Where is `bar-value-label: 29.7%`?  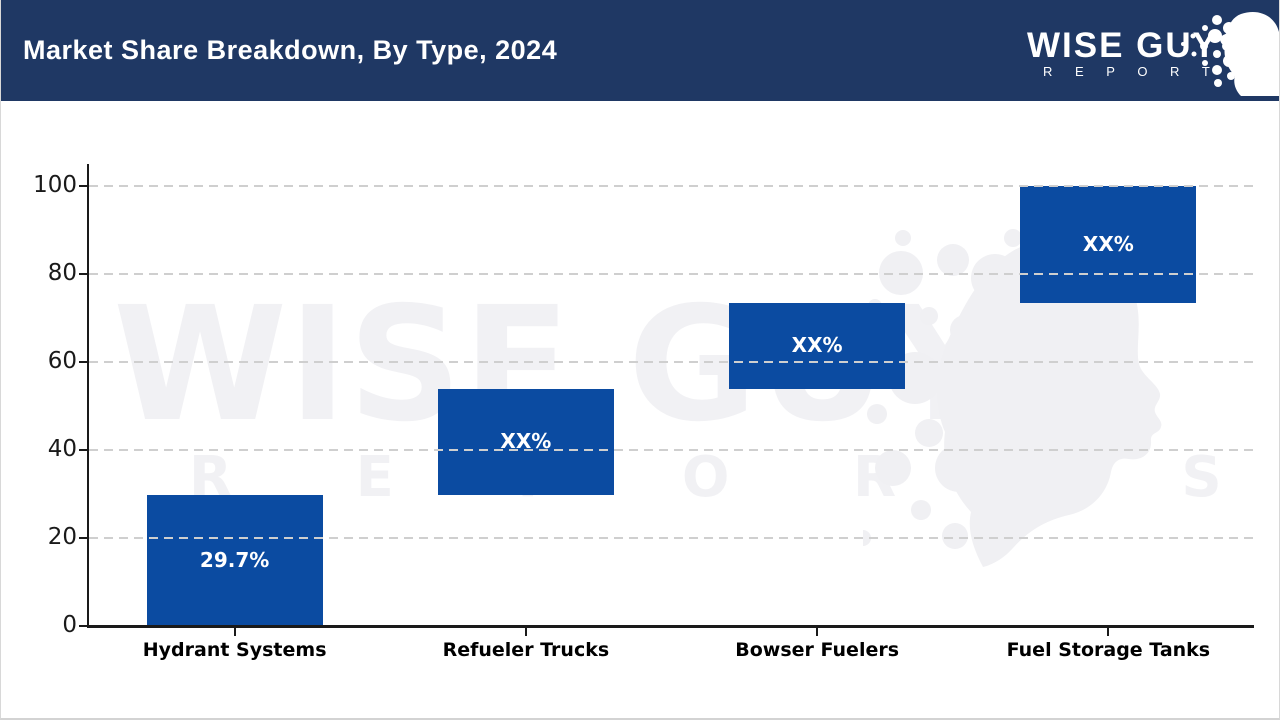
bar-value-label: 29.7% is located at coordinates (234, 559).